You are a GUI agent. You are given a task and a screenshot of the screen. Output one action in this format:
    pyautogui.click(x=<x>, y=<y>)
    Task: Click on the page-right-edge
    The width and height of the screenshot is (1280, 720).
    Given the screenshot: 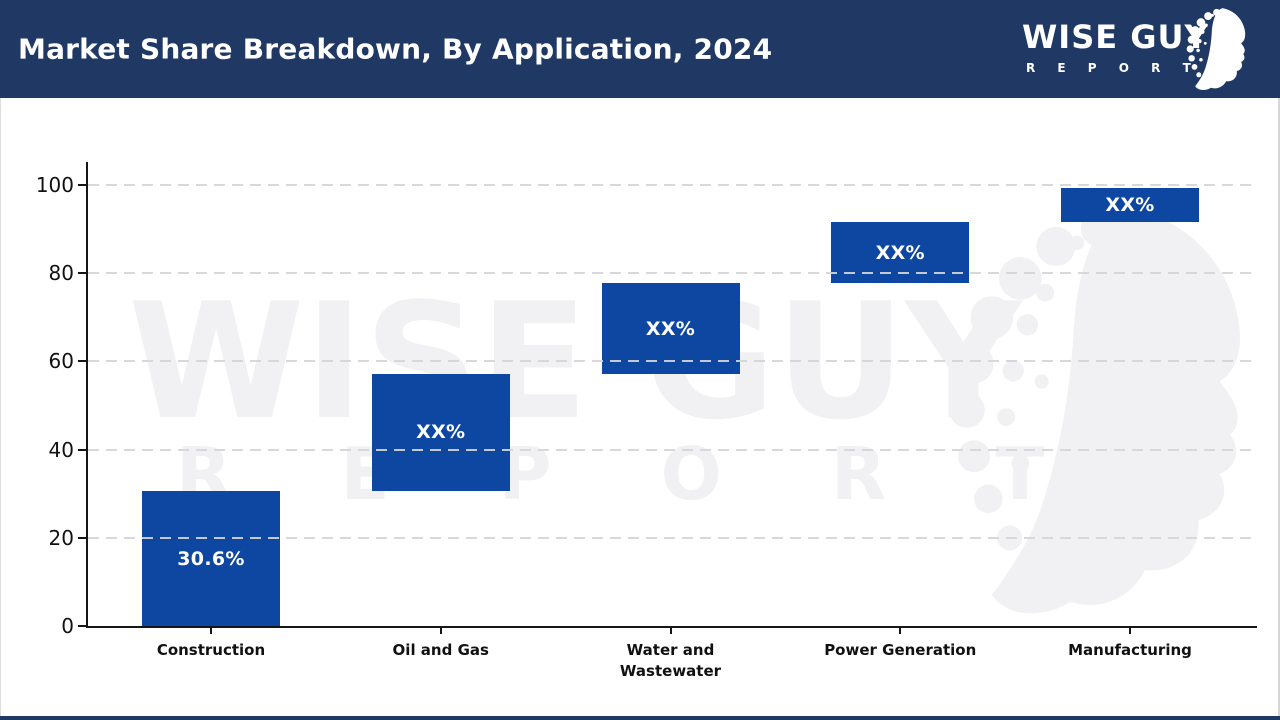 What is the action you would take?
    pyautogui.click(x=1279, y=409)
    